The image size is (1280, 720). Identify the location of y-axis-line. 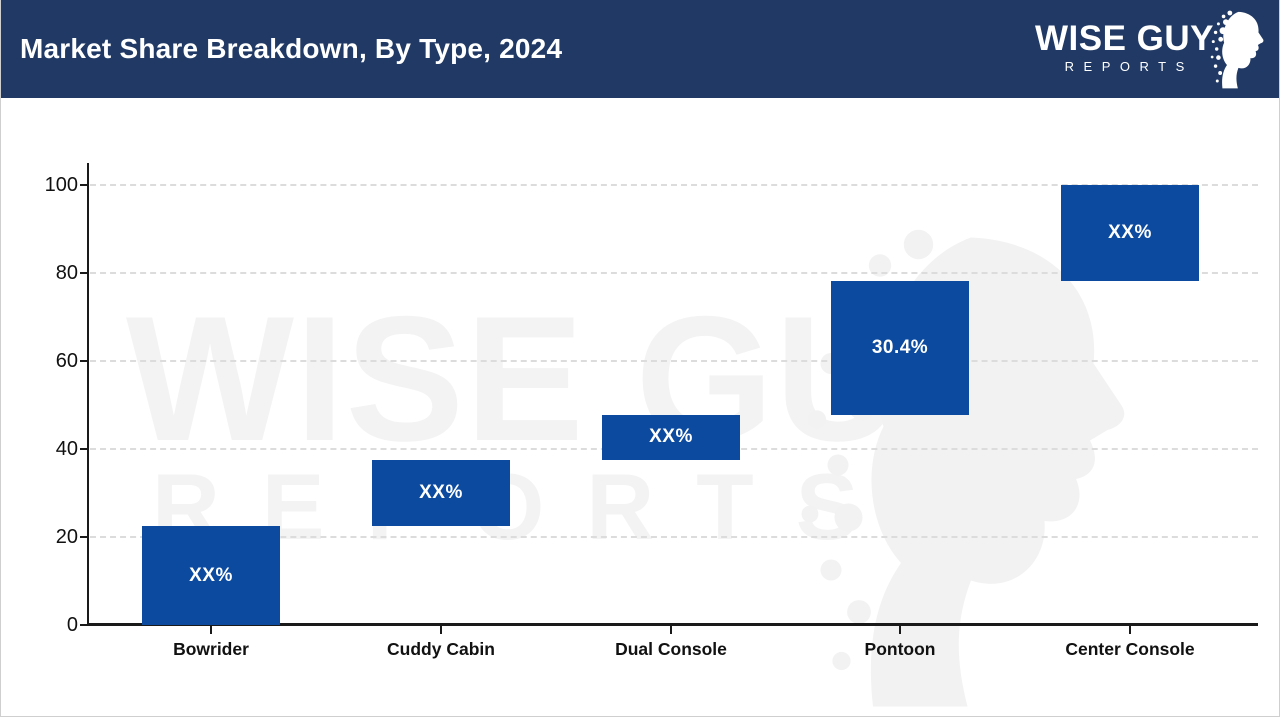
(88, 394).